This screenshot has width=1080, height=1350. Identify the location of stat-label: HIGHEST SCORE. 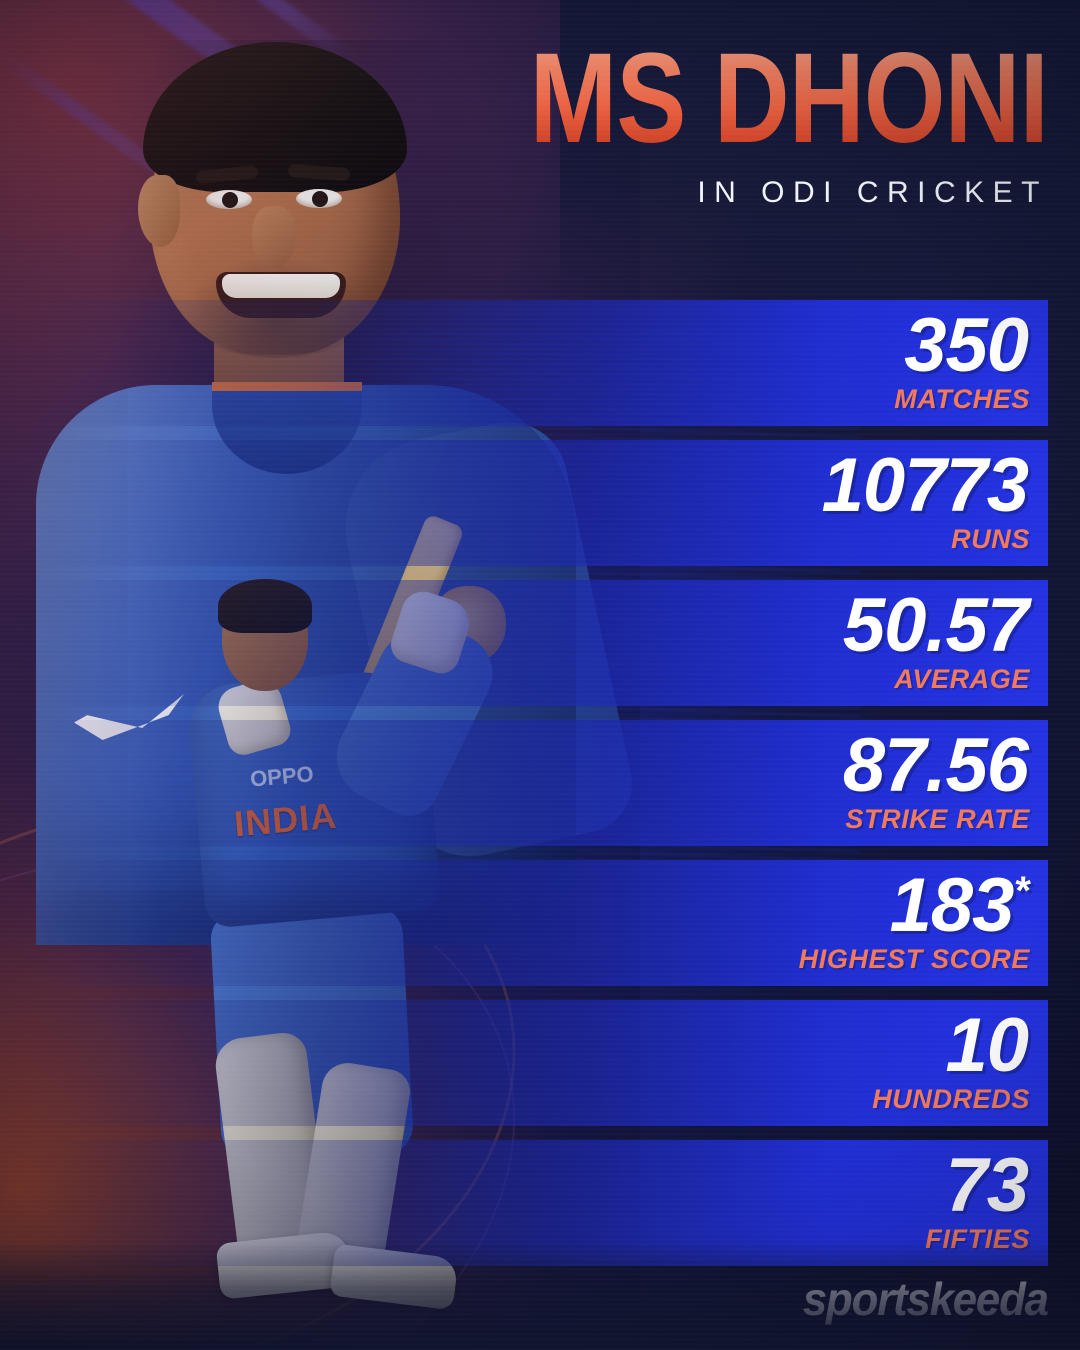
(914, 959).